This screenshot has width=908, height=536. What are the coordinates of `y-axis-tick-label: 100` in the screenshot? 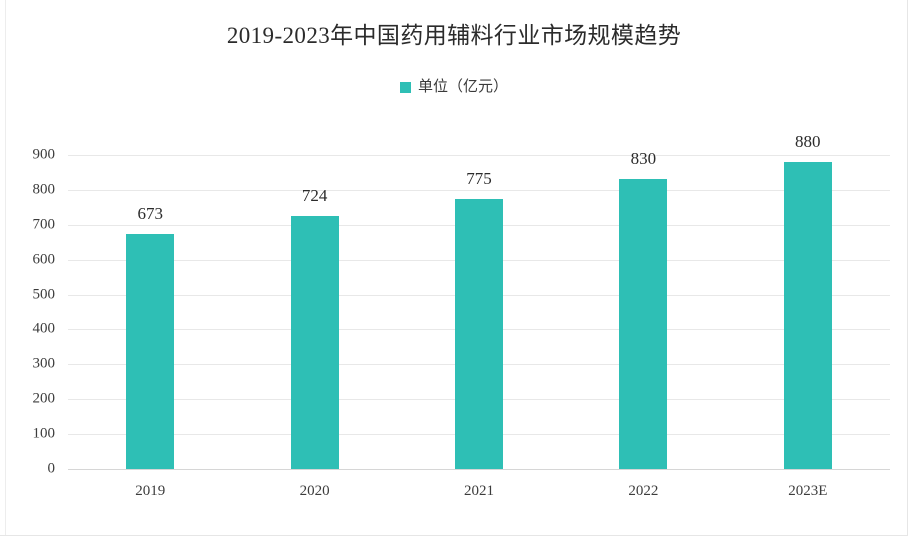 It's located at (44, 433).